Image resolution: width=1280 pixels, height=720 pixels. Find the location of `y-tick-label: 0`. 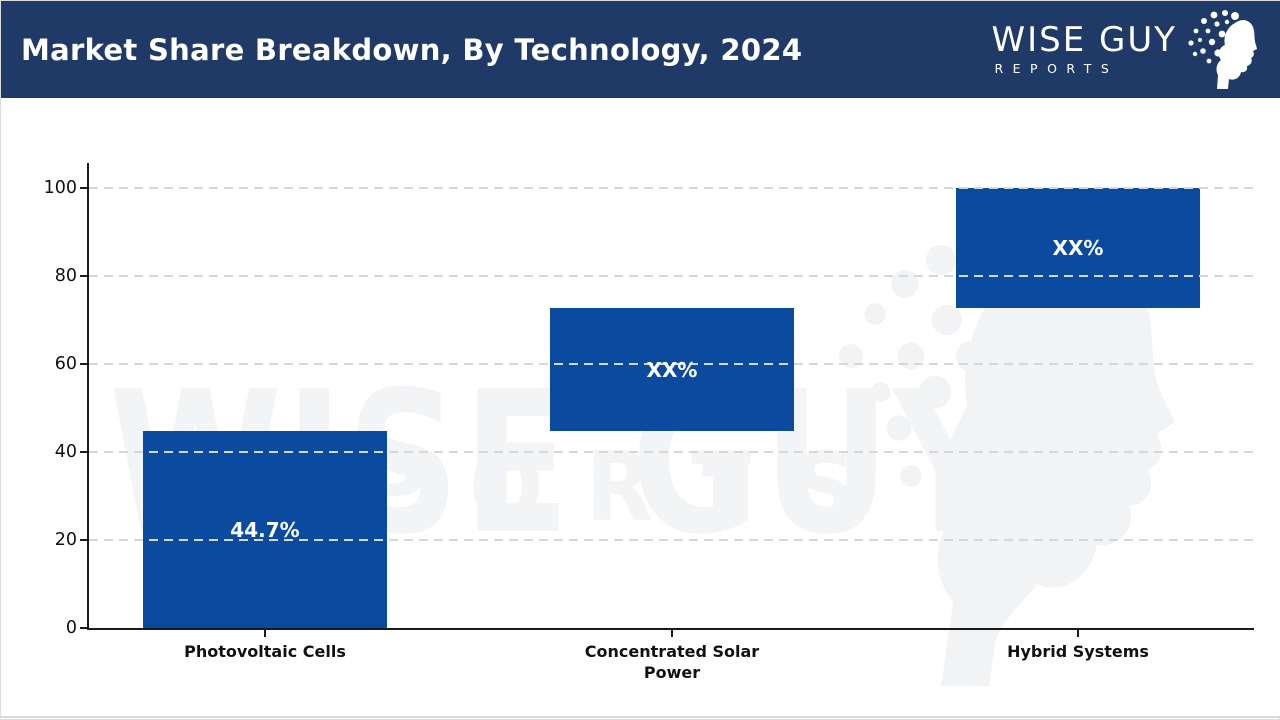

y-tick-label: 0 is located at coordinates (71, 628).